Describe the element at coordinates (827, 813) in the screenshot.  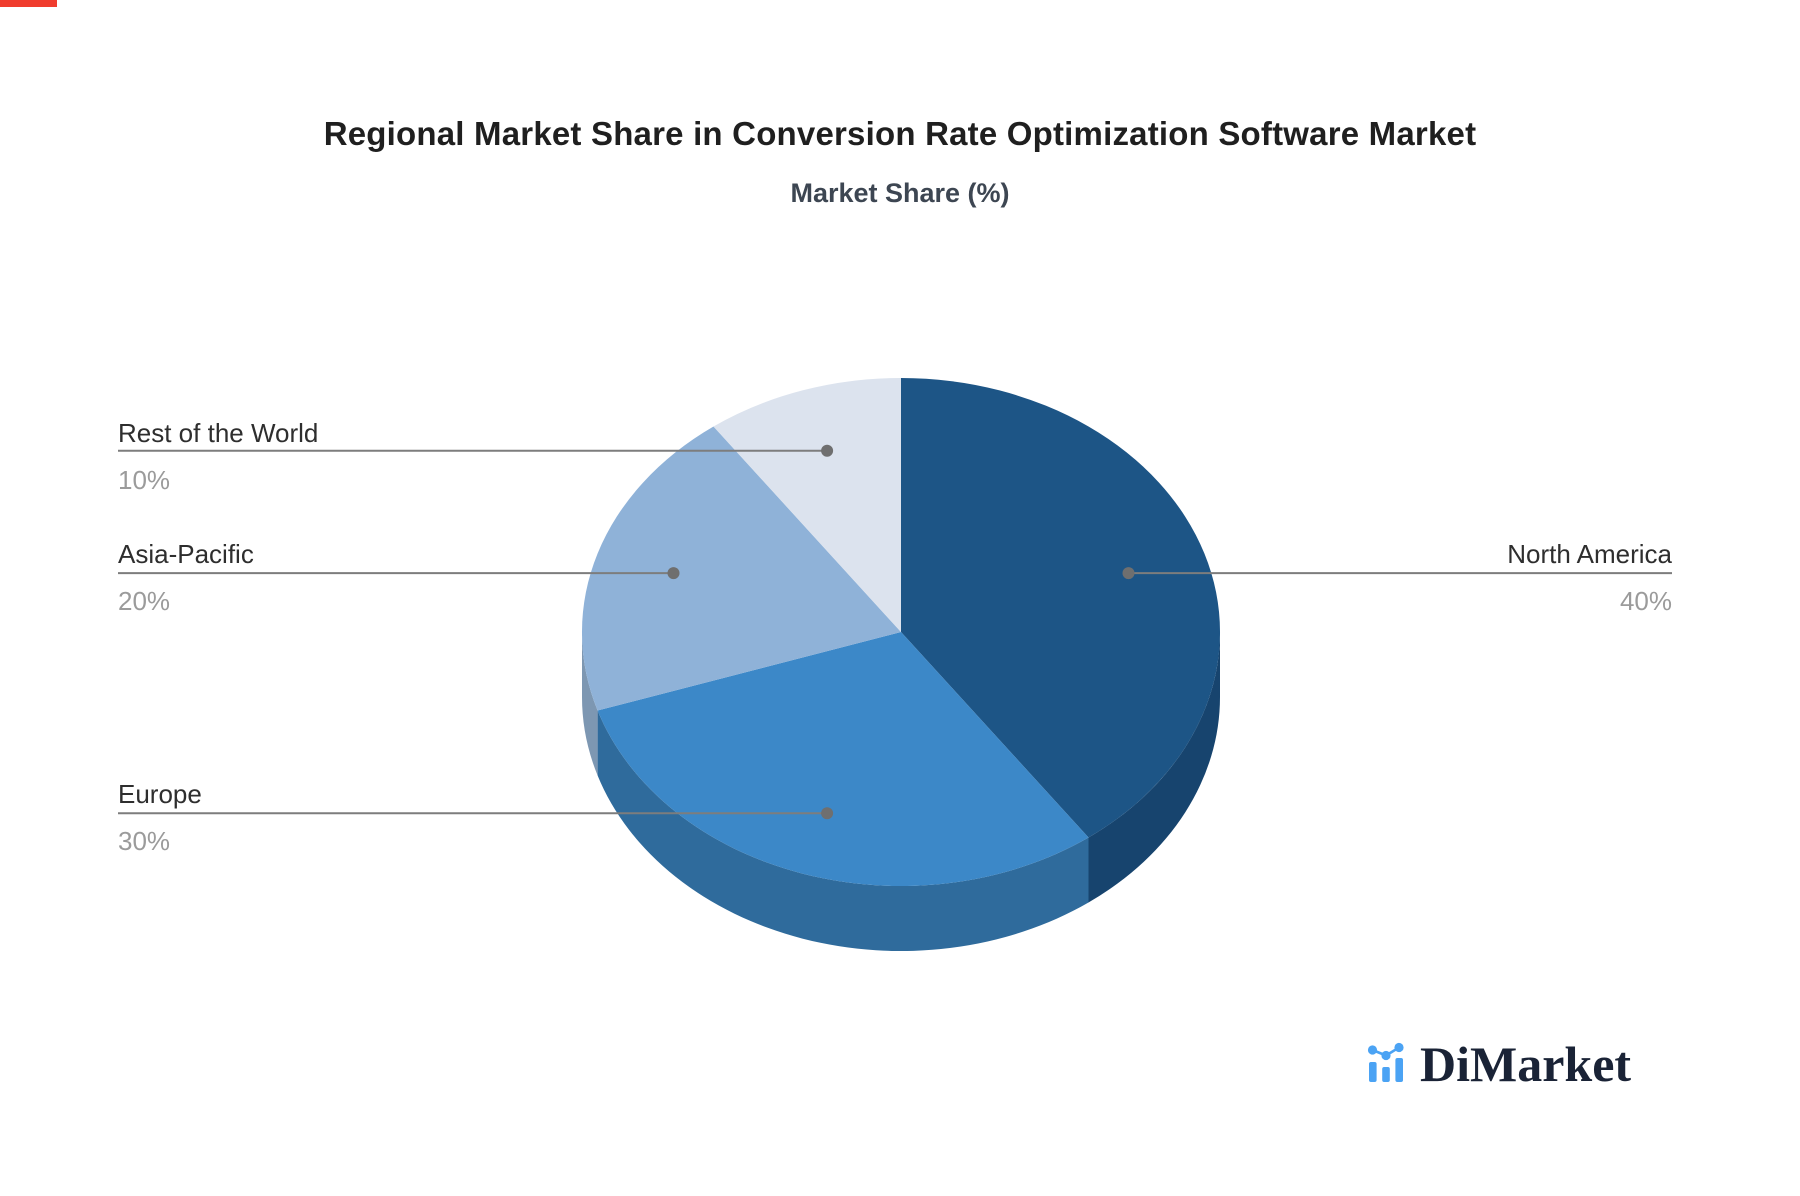
I see `leader-dot-europe` at that location.